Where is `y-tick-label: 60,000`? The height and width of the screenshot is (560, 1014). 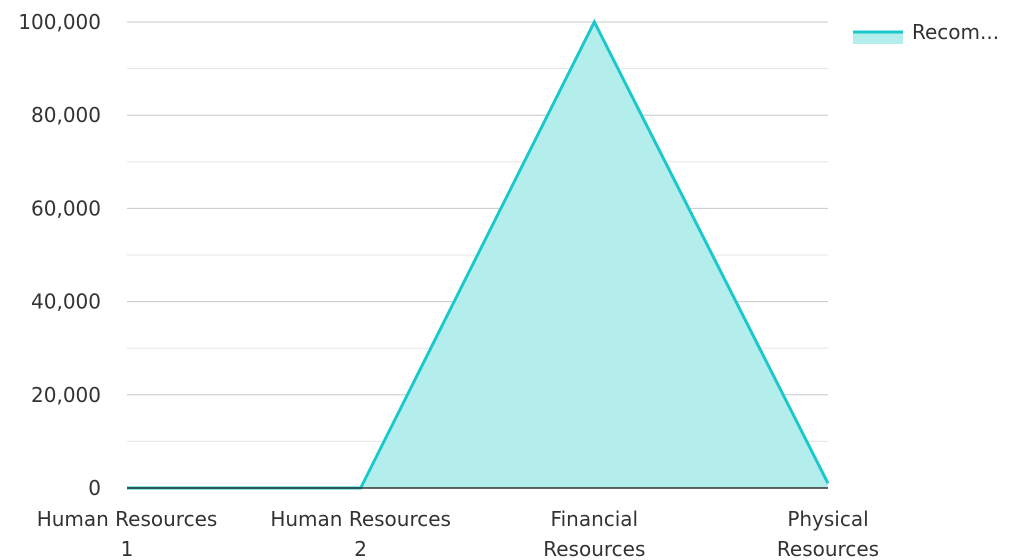
y-tick-label: 60,000 is located at coordinates (66, 208).